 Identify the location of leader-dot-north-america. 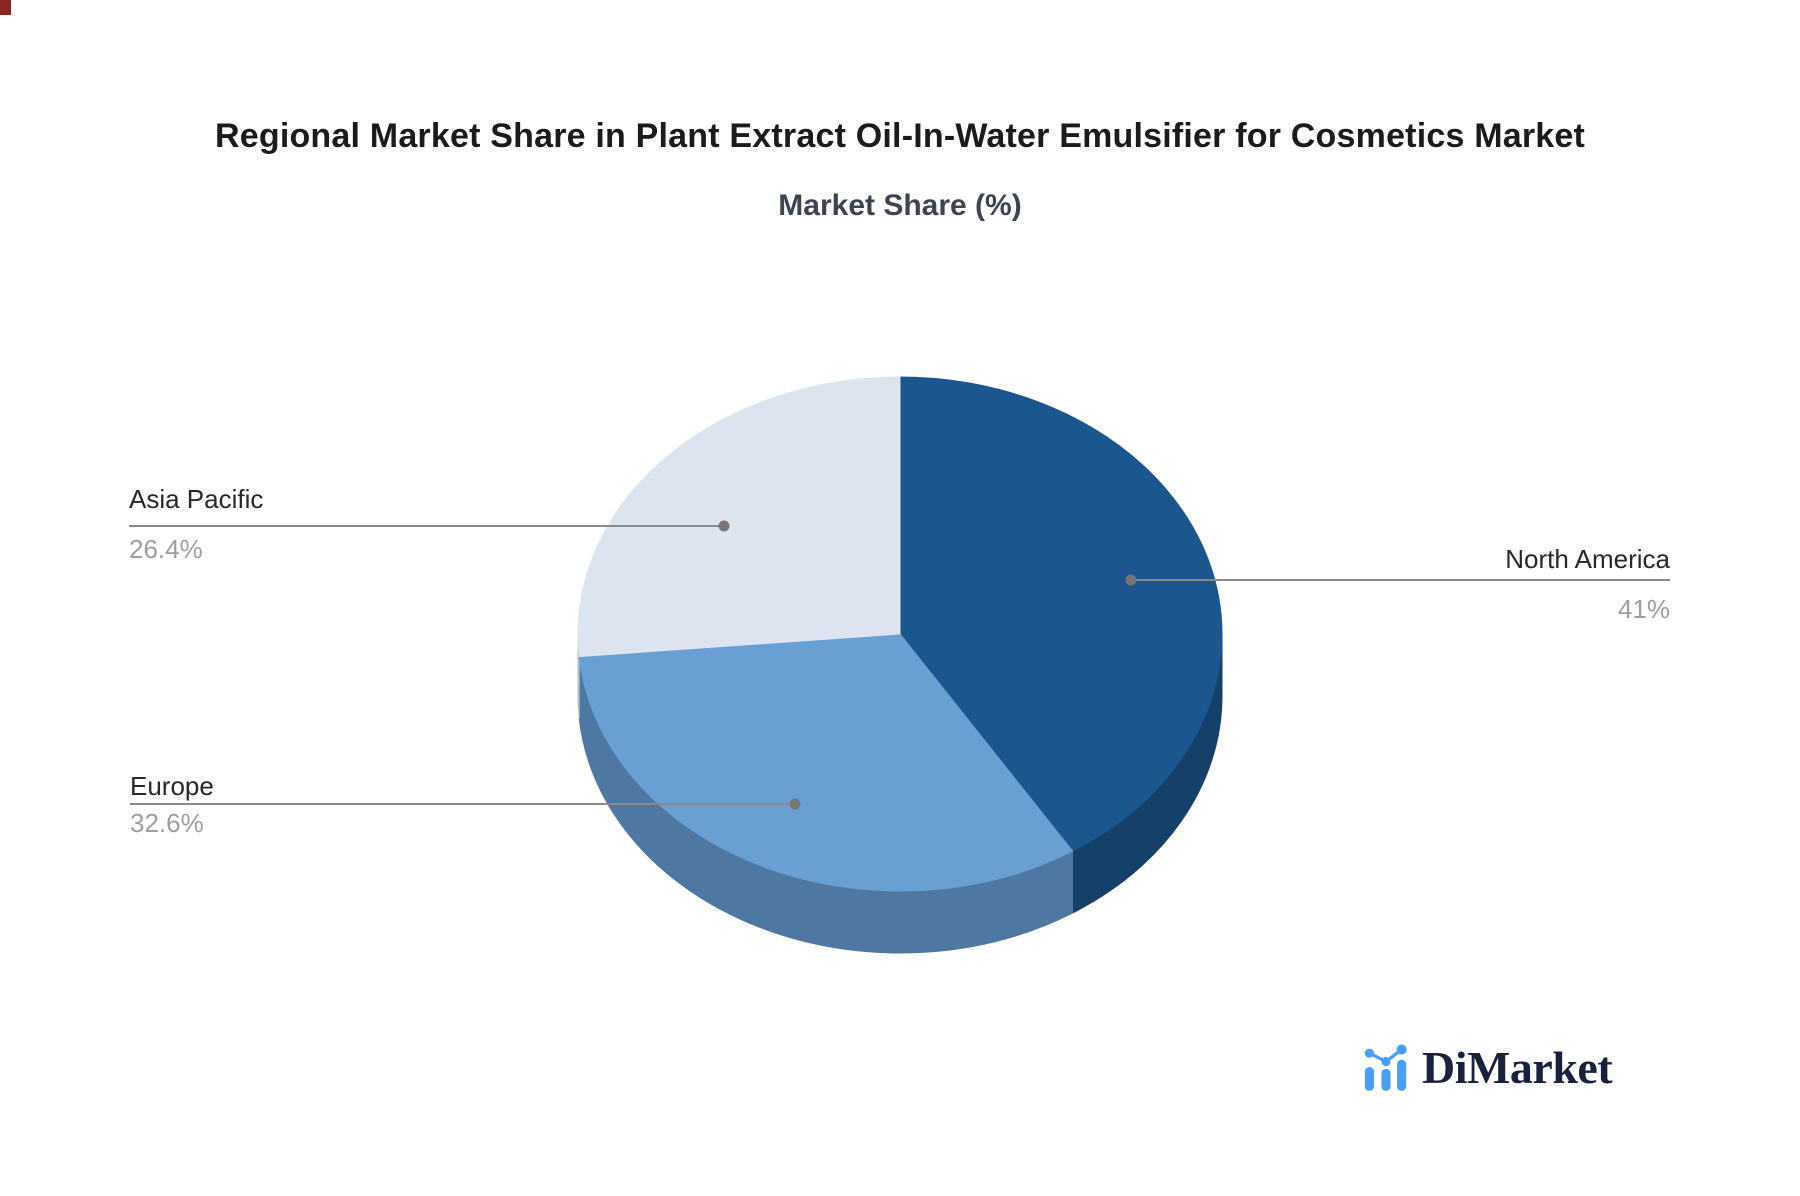
(1131, 580).